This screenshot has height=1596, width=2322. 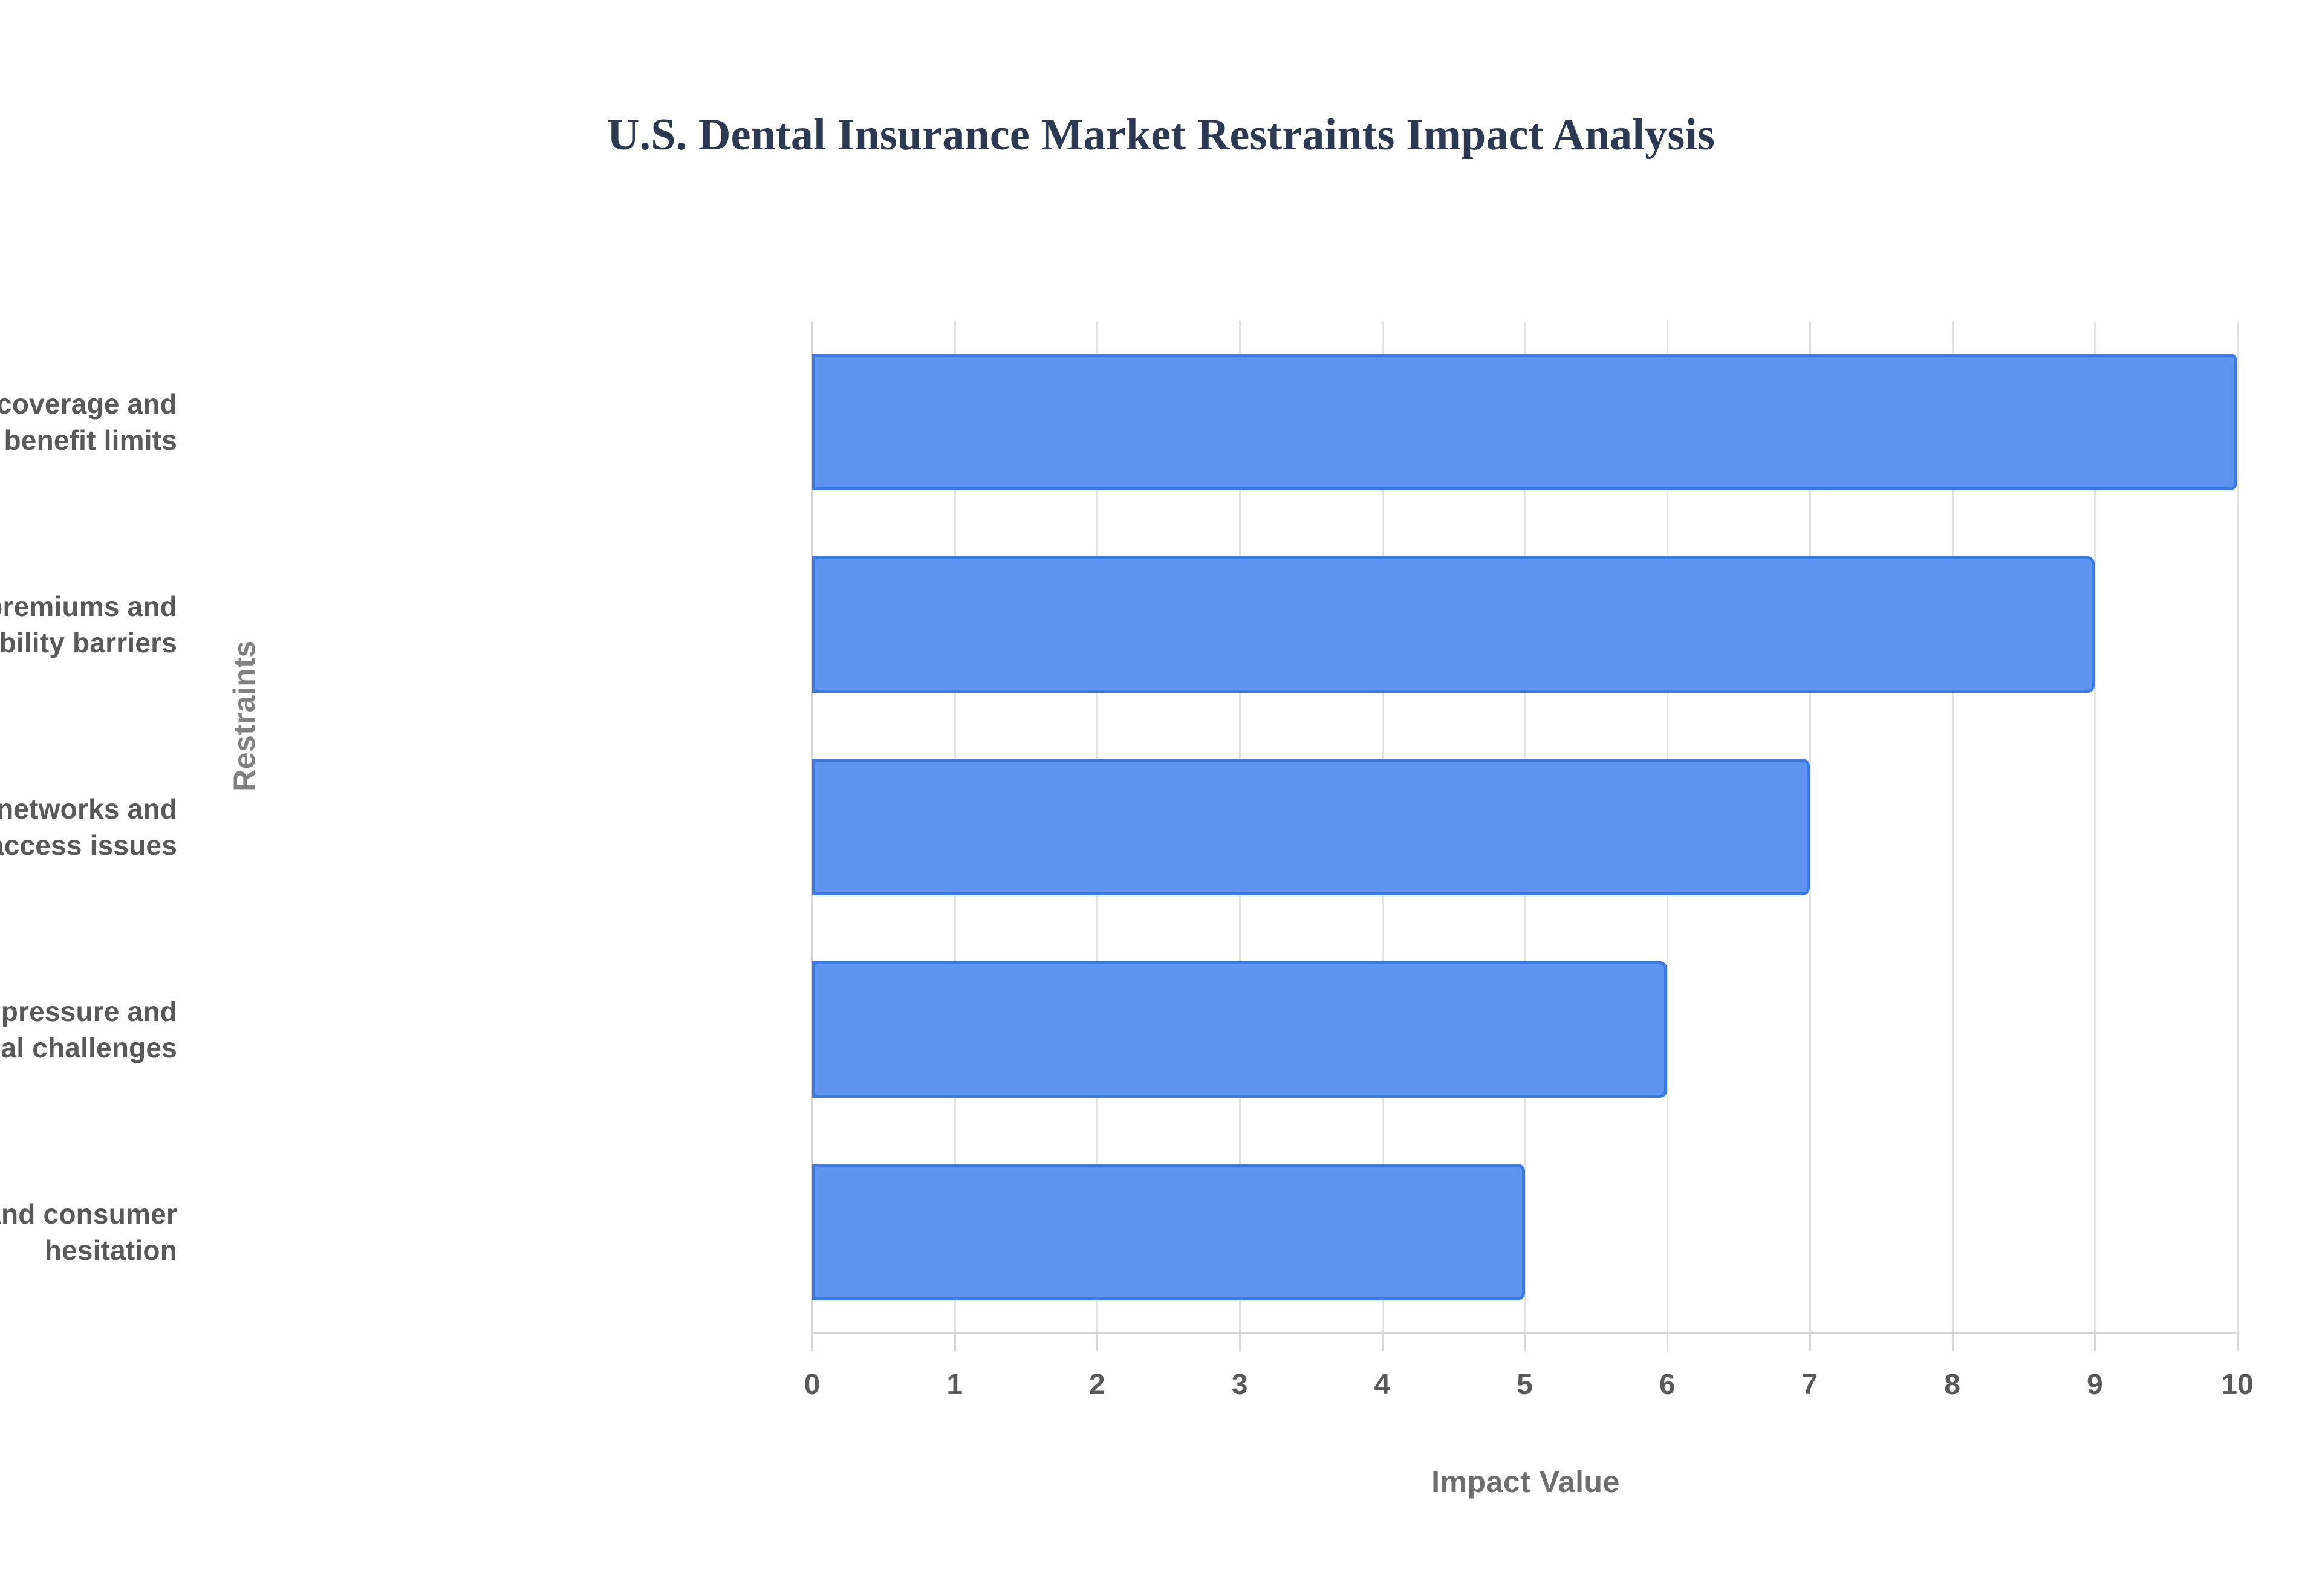 What do you see at coordinates (89, 624) in the screenshot?
I see `y-category-label: High premiums and affordability barriers` at bounding box center [89, 624].